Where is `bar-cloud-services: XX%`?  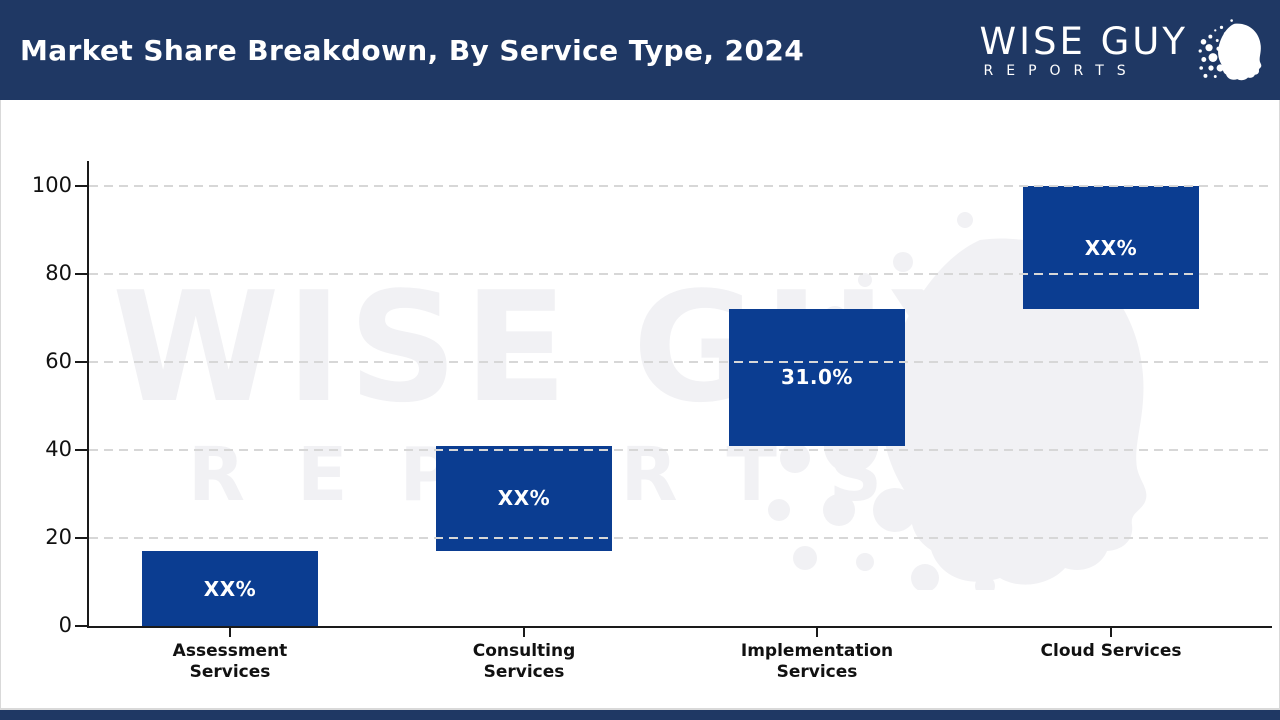
bar-cloud-services: XX% is located at coordinates (1111, 248).